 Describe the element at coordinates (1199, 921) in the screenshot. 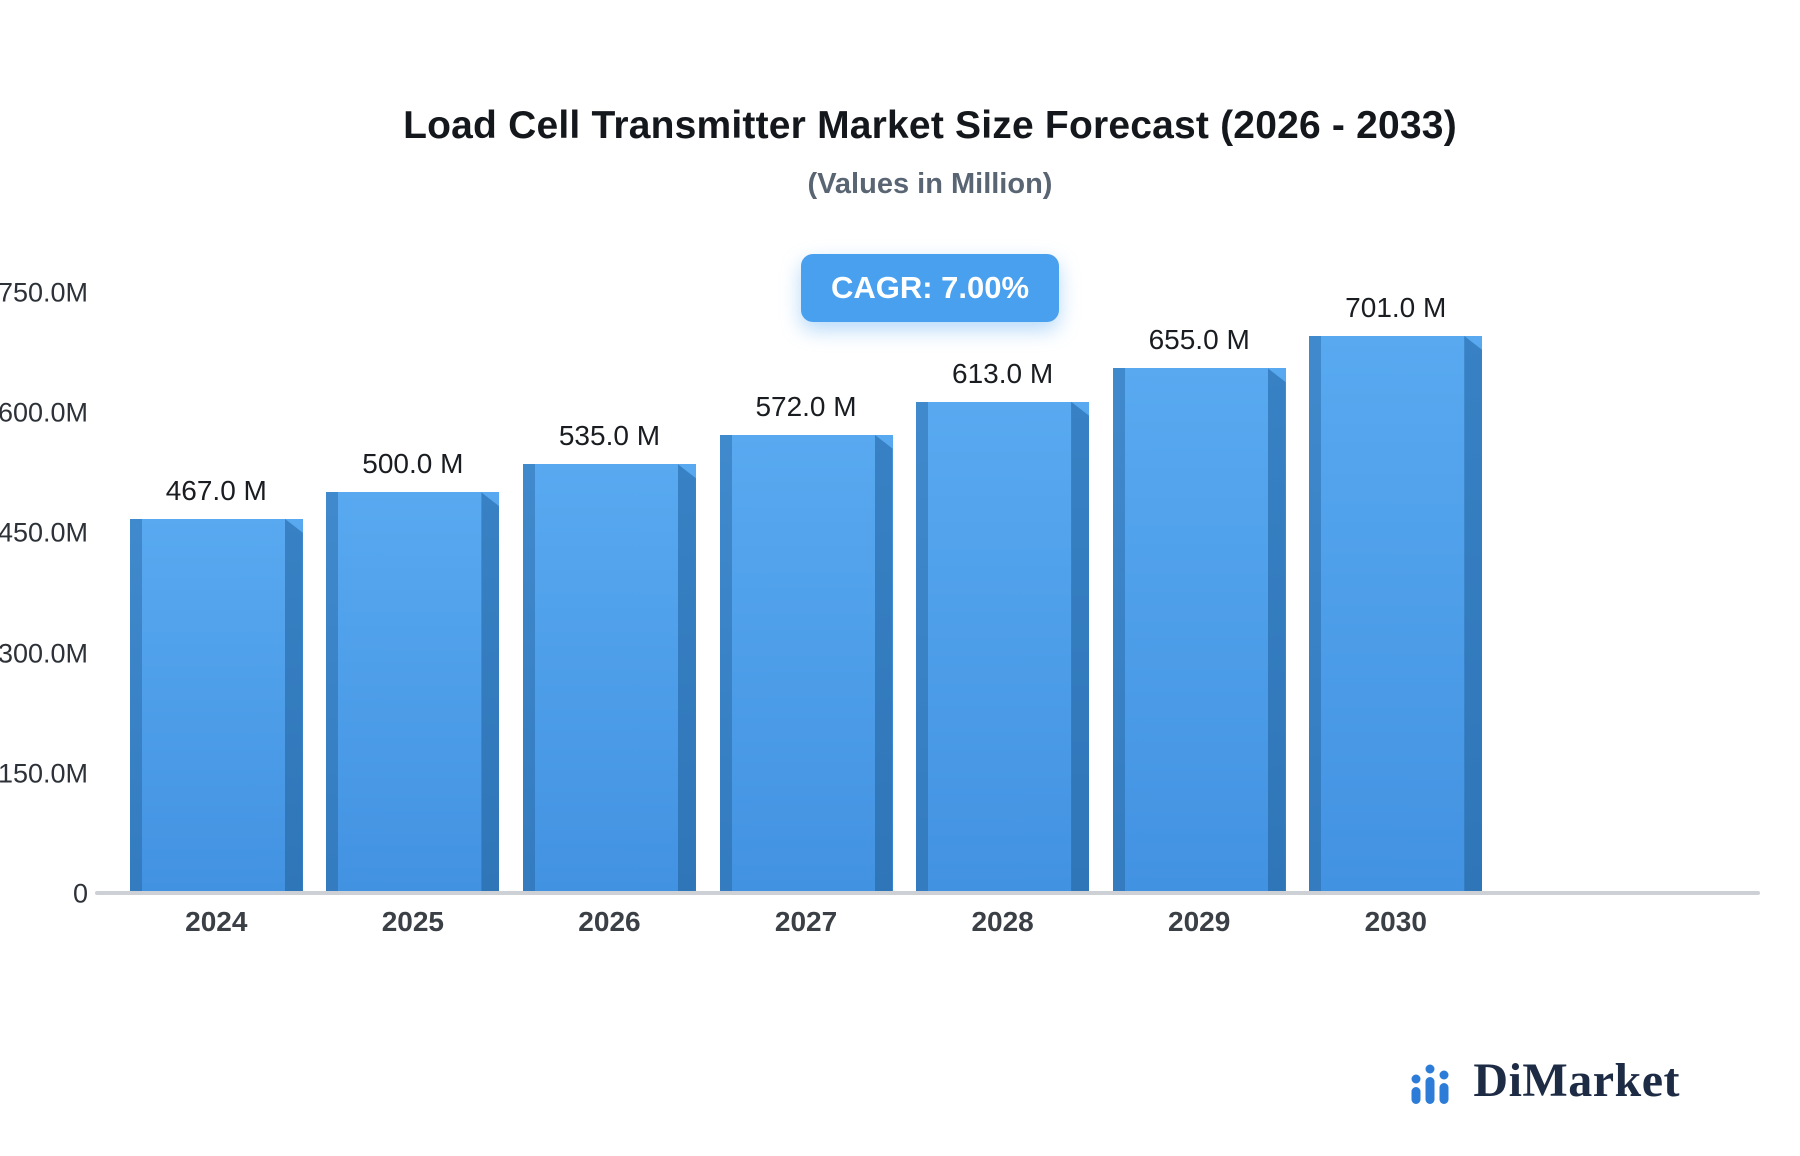

I see `x-label-2029: 2029` at that location.